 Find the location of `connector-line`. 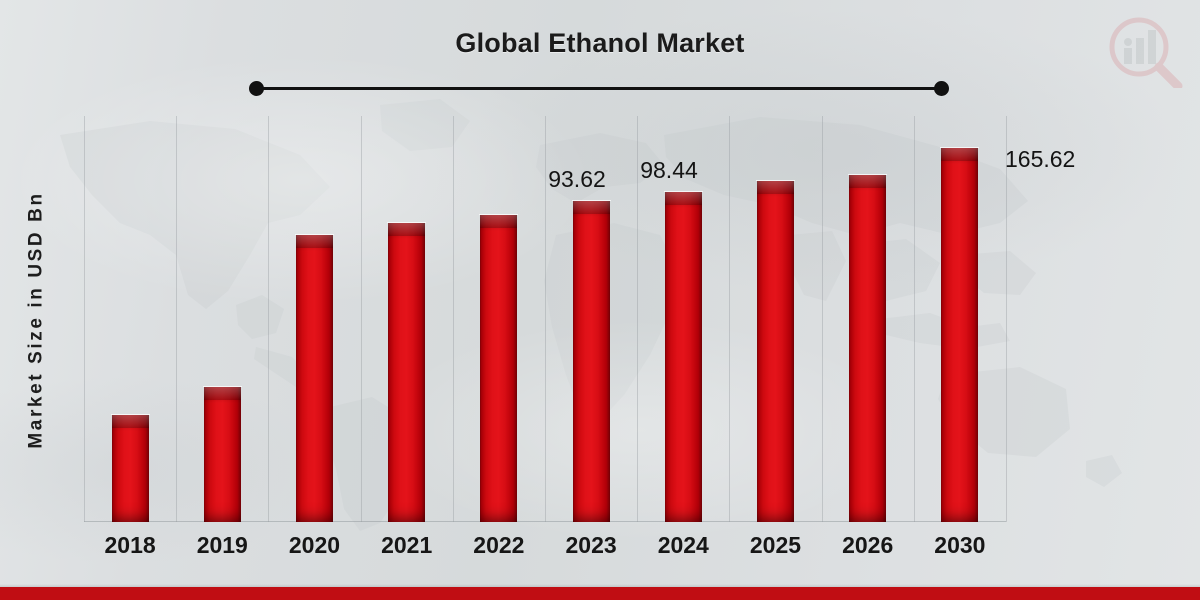

connector-line is located at coordinates (599, 88).